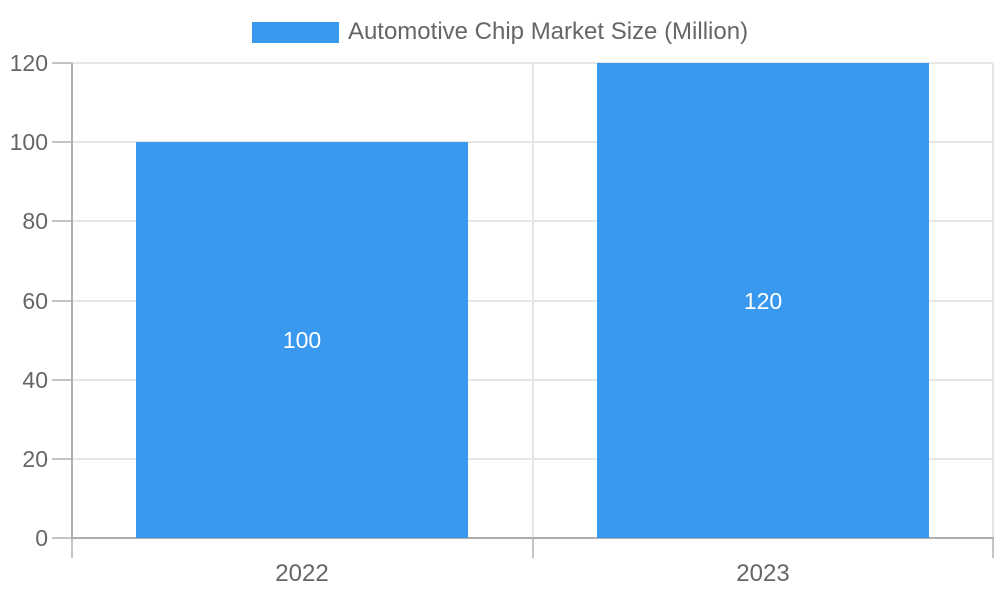 The height and width of the screenshot is (600, 1000). Describe the element at coordinates (548, 31) in the screenshot. I see `legend-label: Automotive Chip Market Size (Million)` at that location.